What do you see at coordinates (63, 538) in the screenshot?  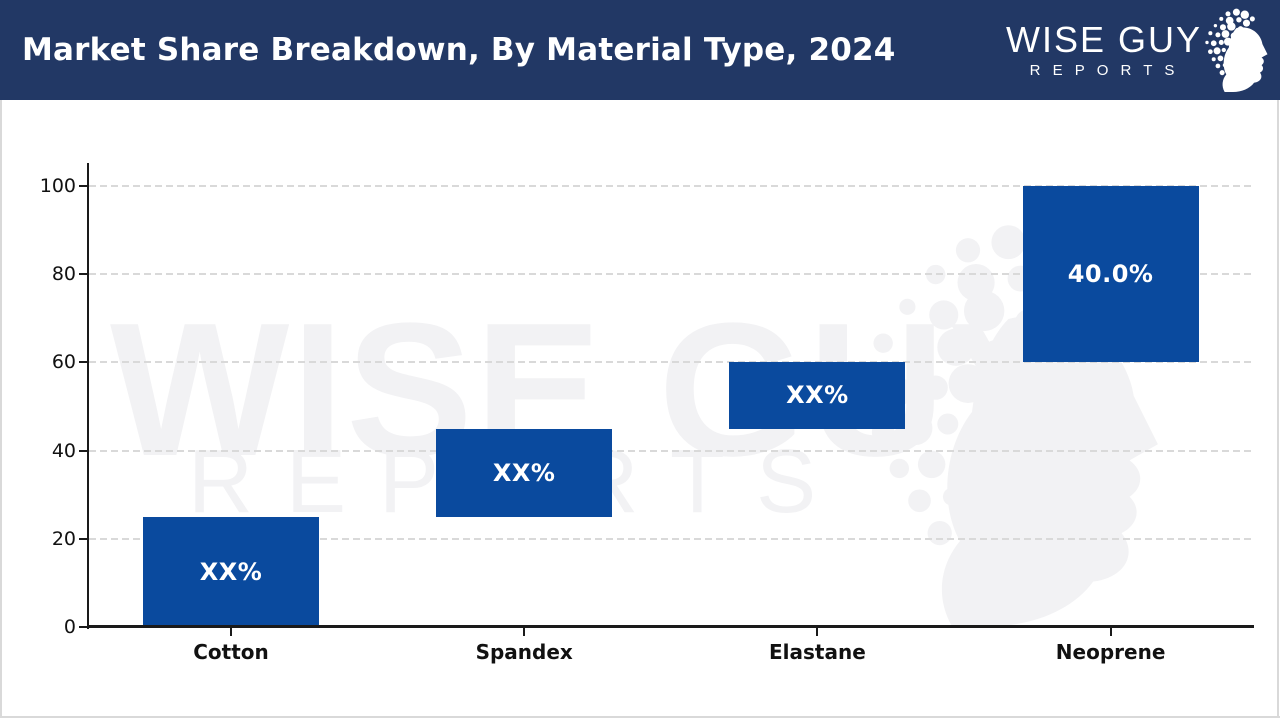 I see `y-tick-label-20: 20` at bounding box center [63, 538].